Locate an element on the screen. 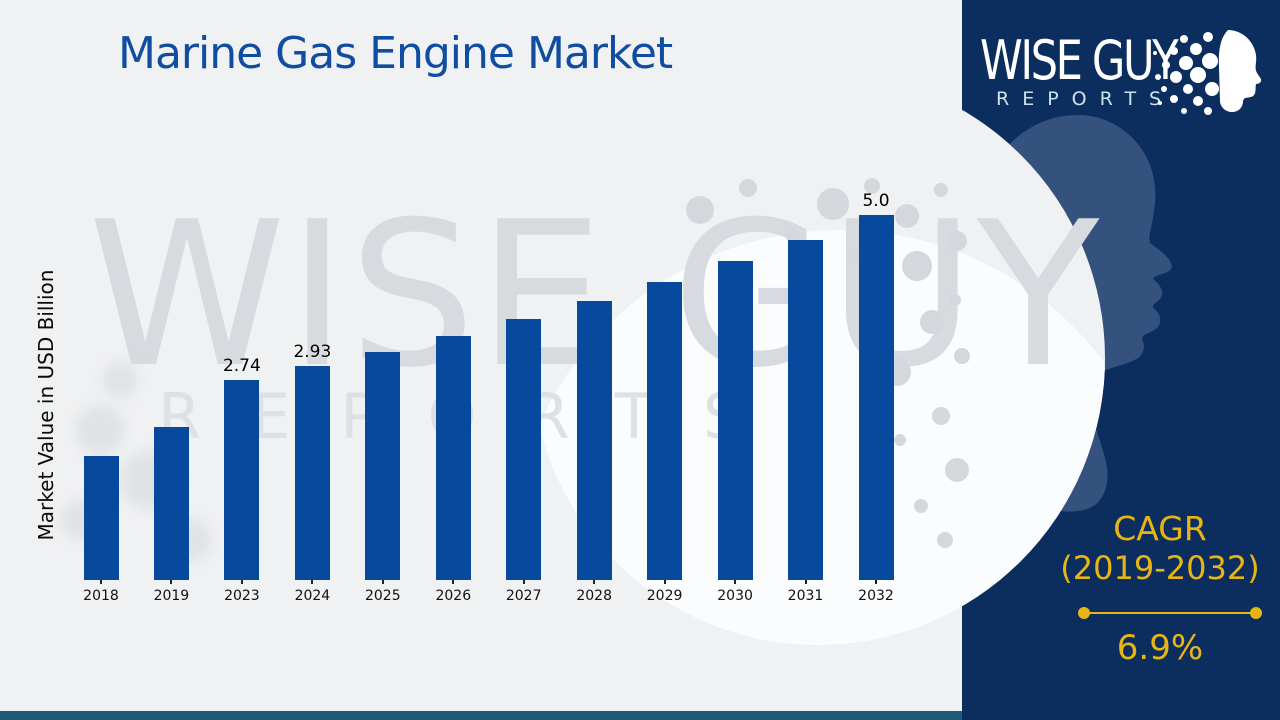 The height and width of the screenshot is (720, 1280). x-tick-label-2018: 2018 is located at coordinates (101, 596).